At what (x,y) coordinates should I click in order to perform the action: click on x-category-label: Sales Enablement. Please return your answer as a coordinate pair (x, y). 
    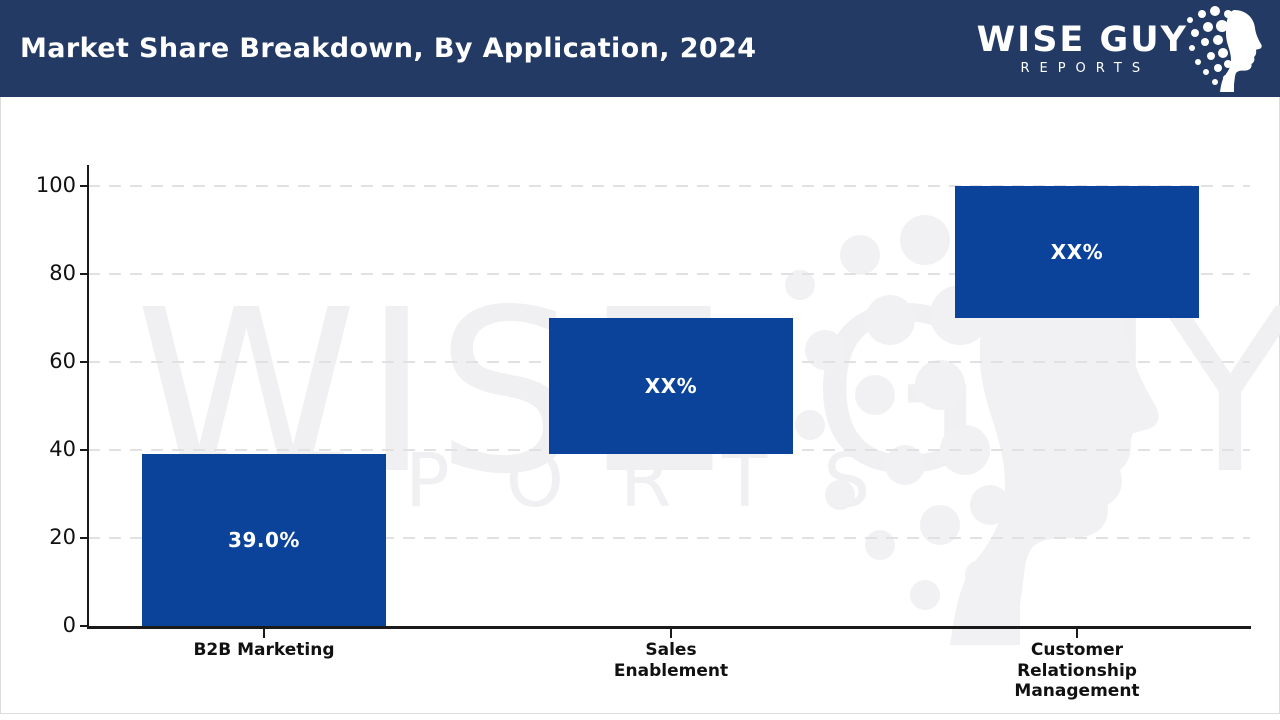
    Looking at the image, I should click on (671, 660).